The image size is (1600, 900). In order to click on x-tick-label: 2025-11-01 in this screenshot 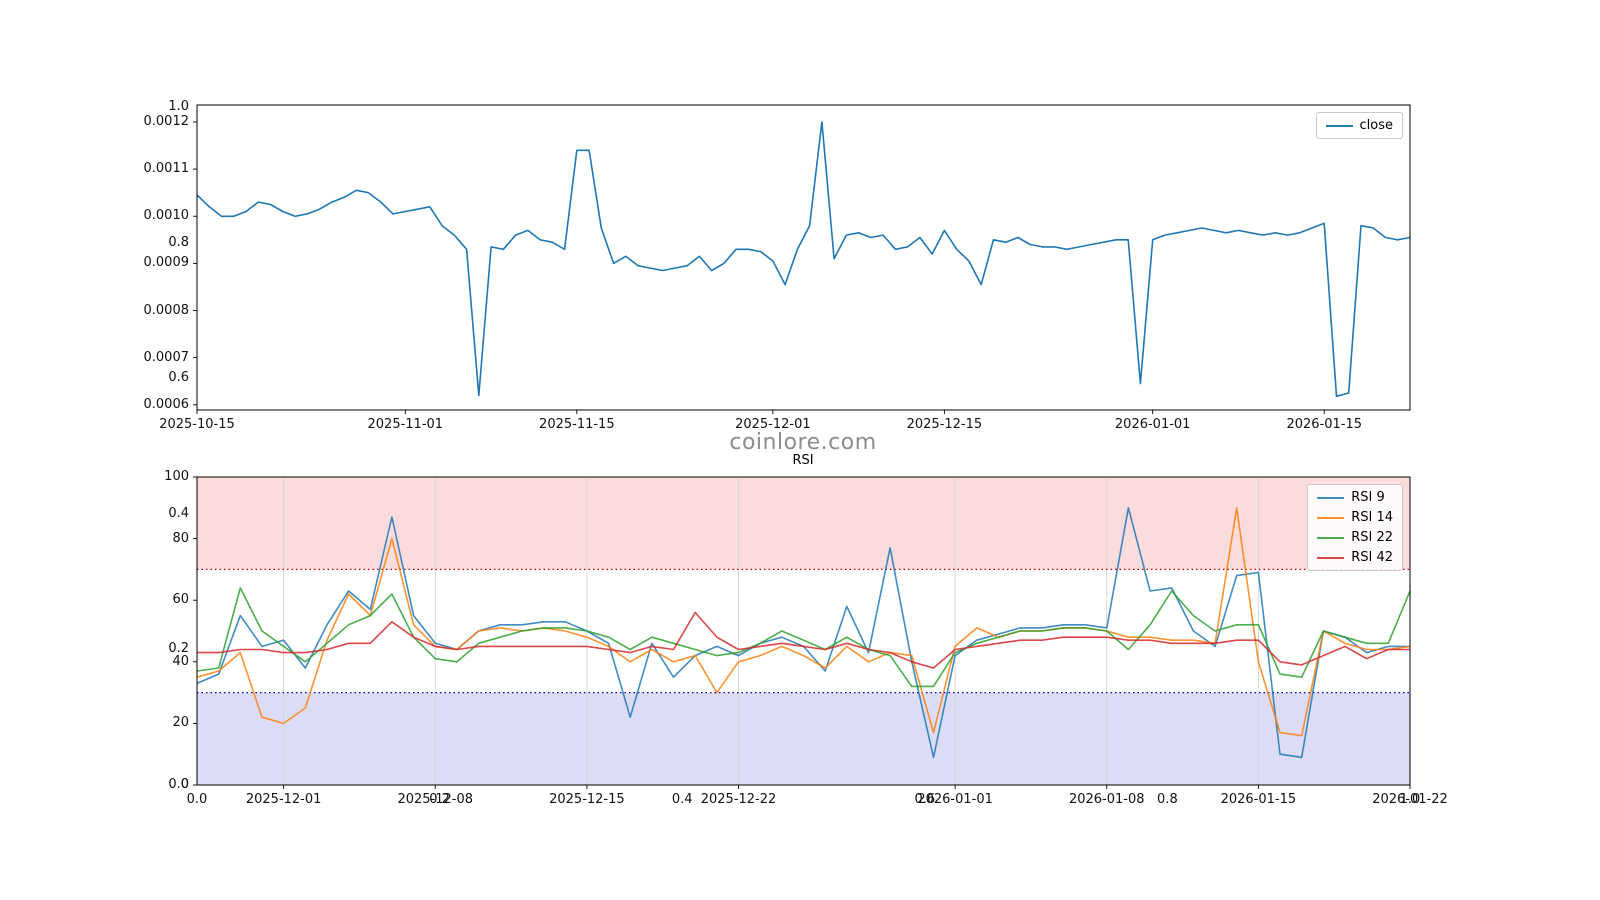, I will do `click(405, 424)`.